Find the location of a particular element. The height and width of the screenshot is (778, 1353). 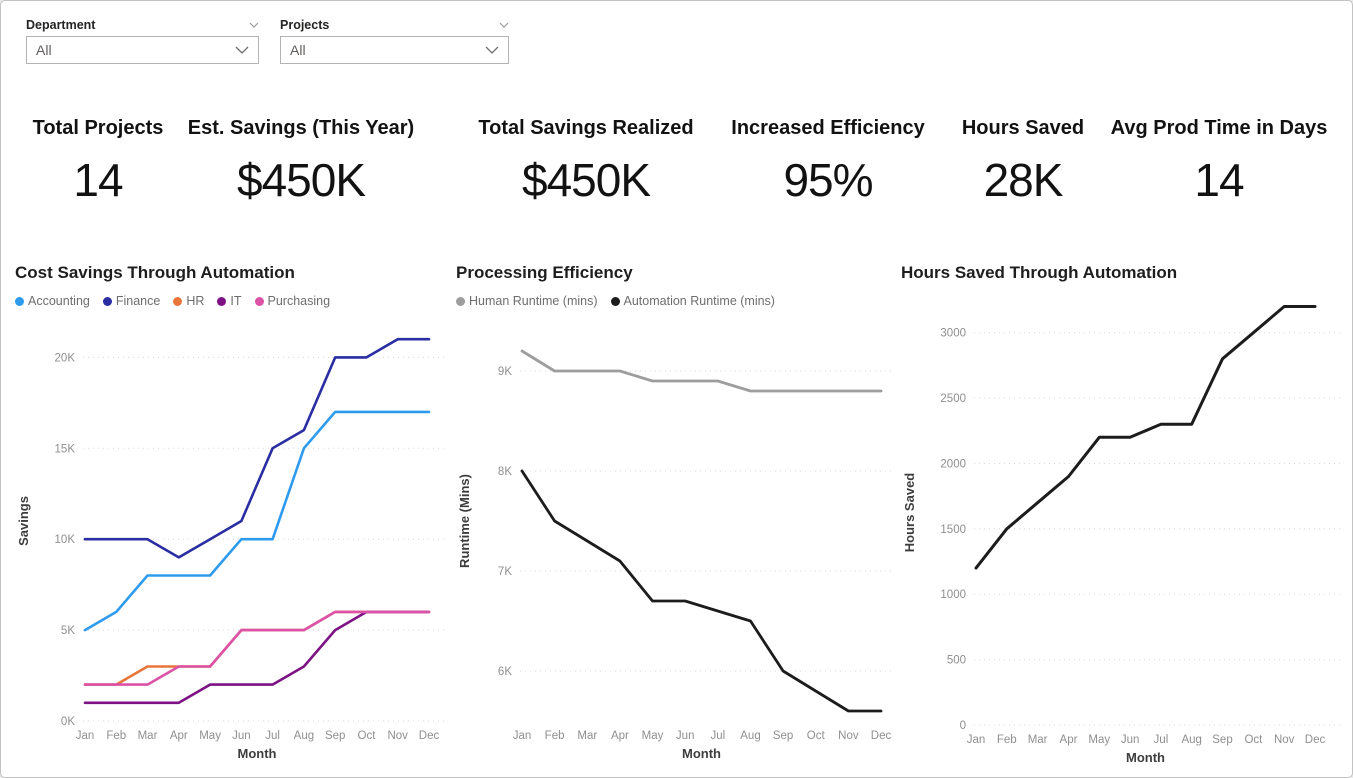

series-line-Hours-Saved is located at coordinates (1145, 437).